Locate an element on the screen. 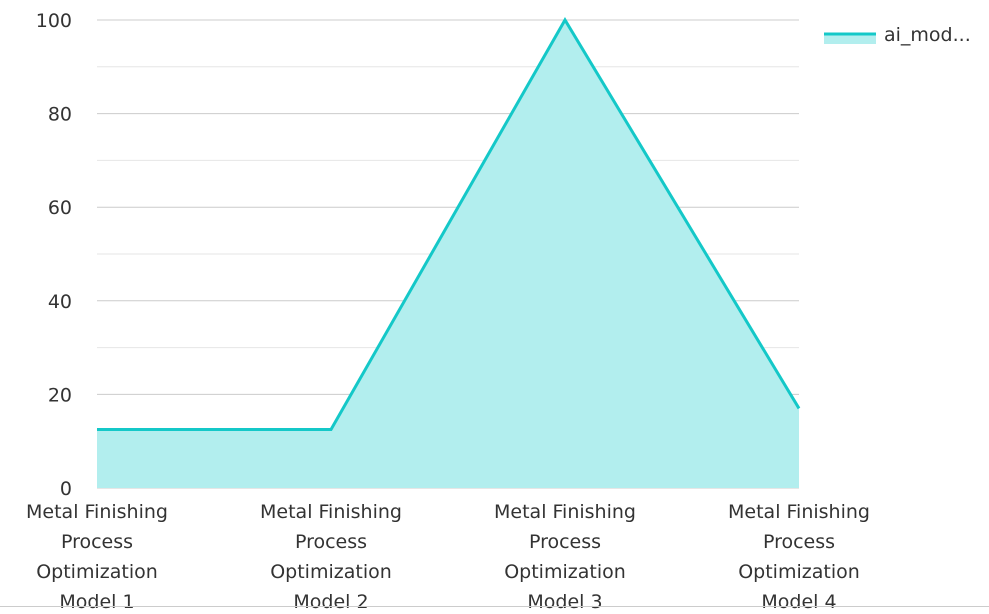 The height and width of the screenshot is (614, 989). x-category-label-line: Model 4 is located at coordinates (798, 602).